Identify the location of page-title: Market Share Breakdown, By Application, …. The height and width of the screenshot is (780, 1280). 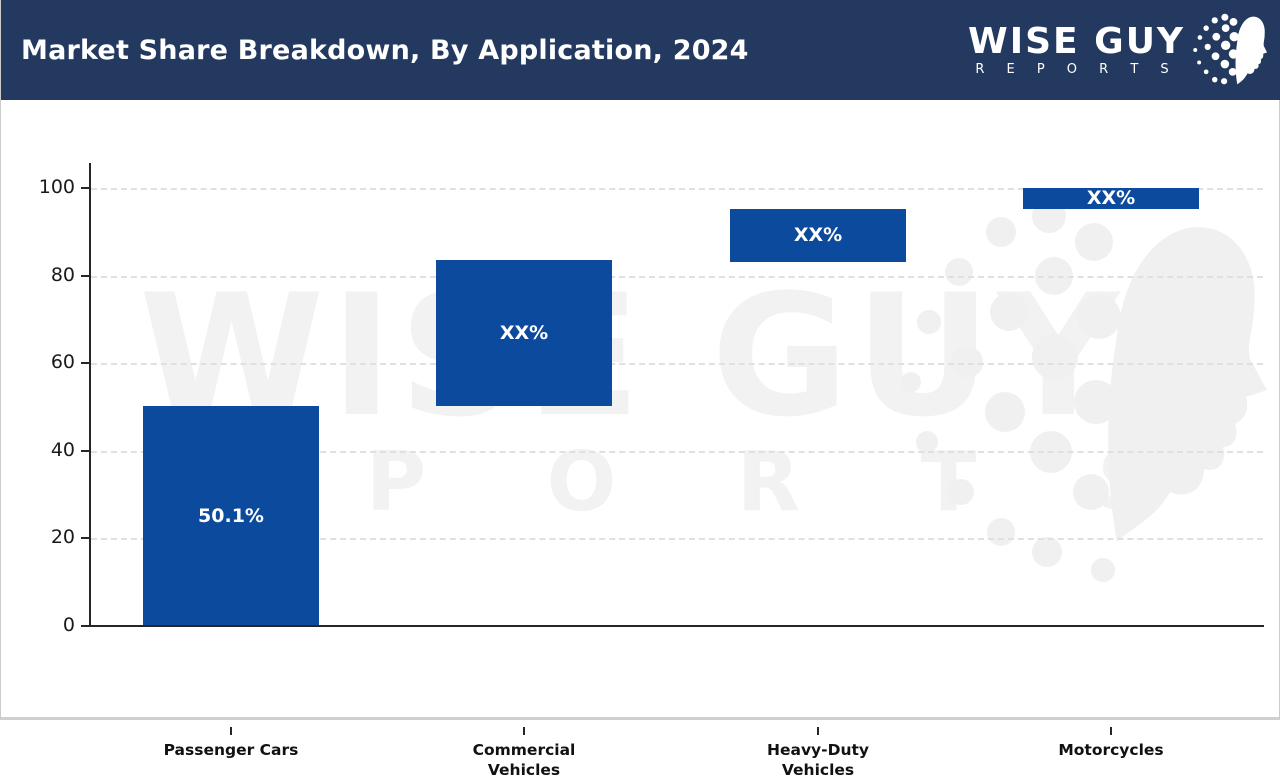
(385, 50).